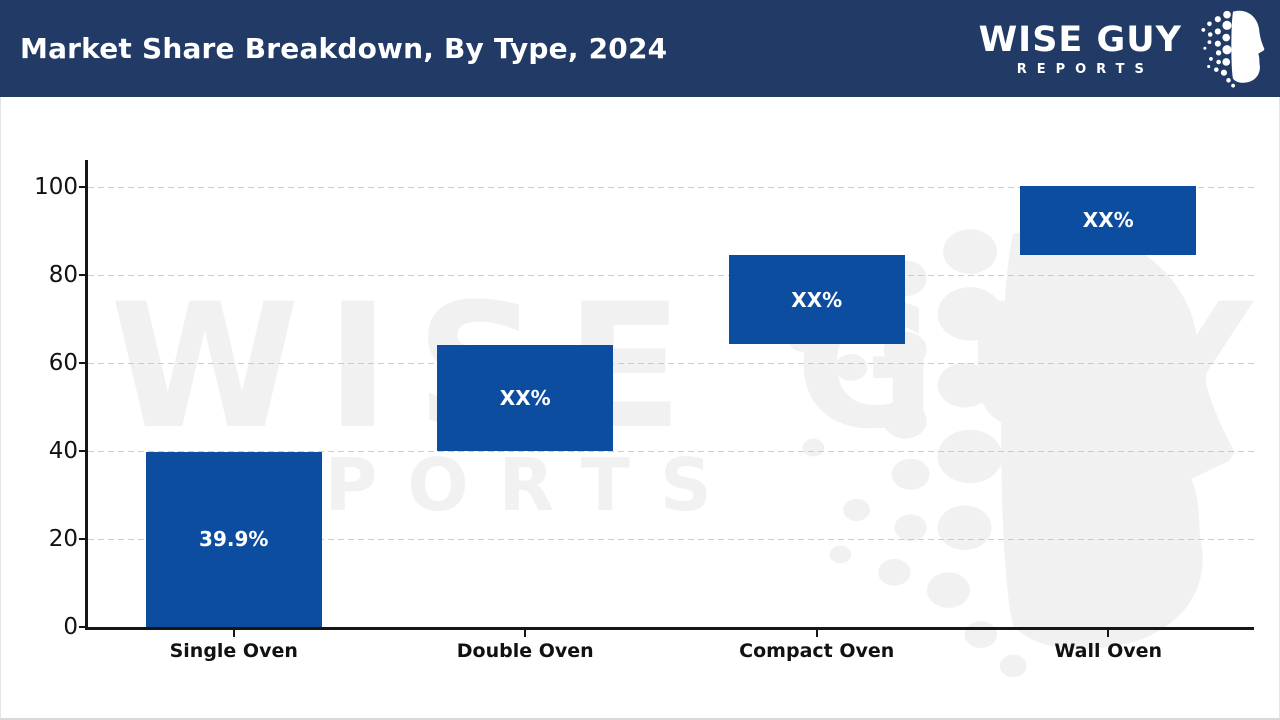 This screenshot has width=1280, height=720. I want to click on y-tick-label-80: 80, so click(63, 275).